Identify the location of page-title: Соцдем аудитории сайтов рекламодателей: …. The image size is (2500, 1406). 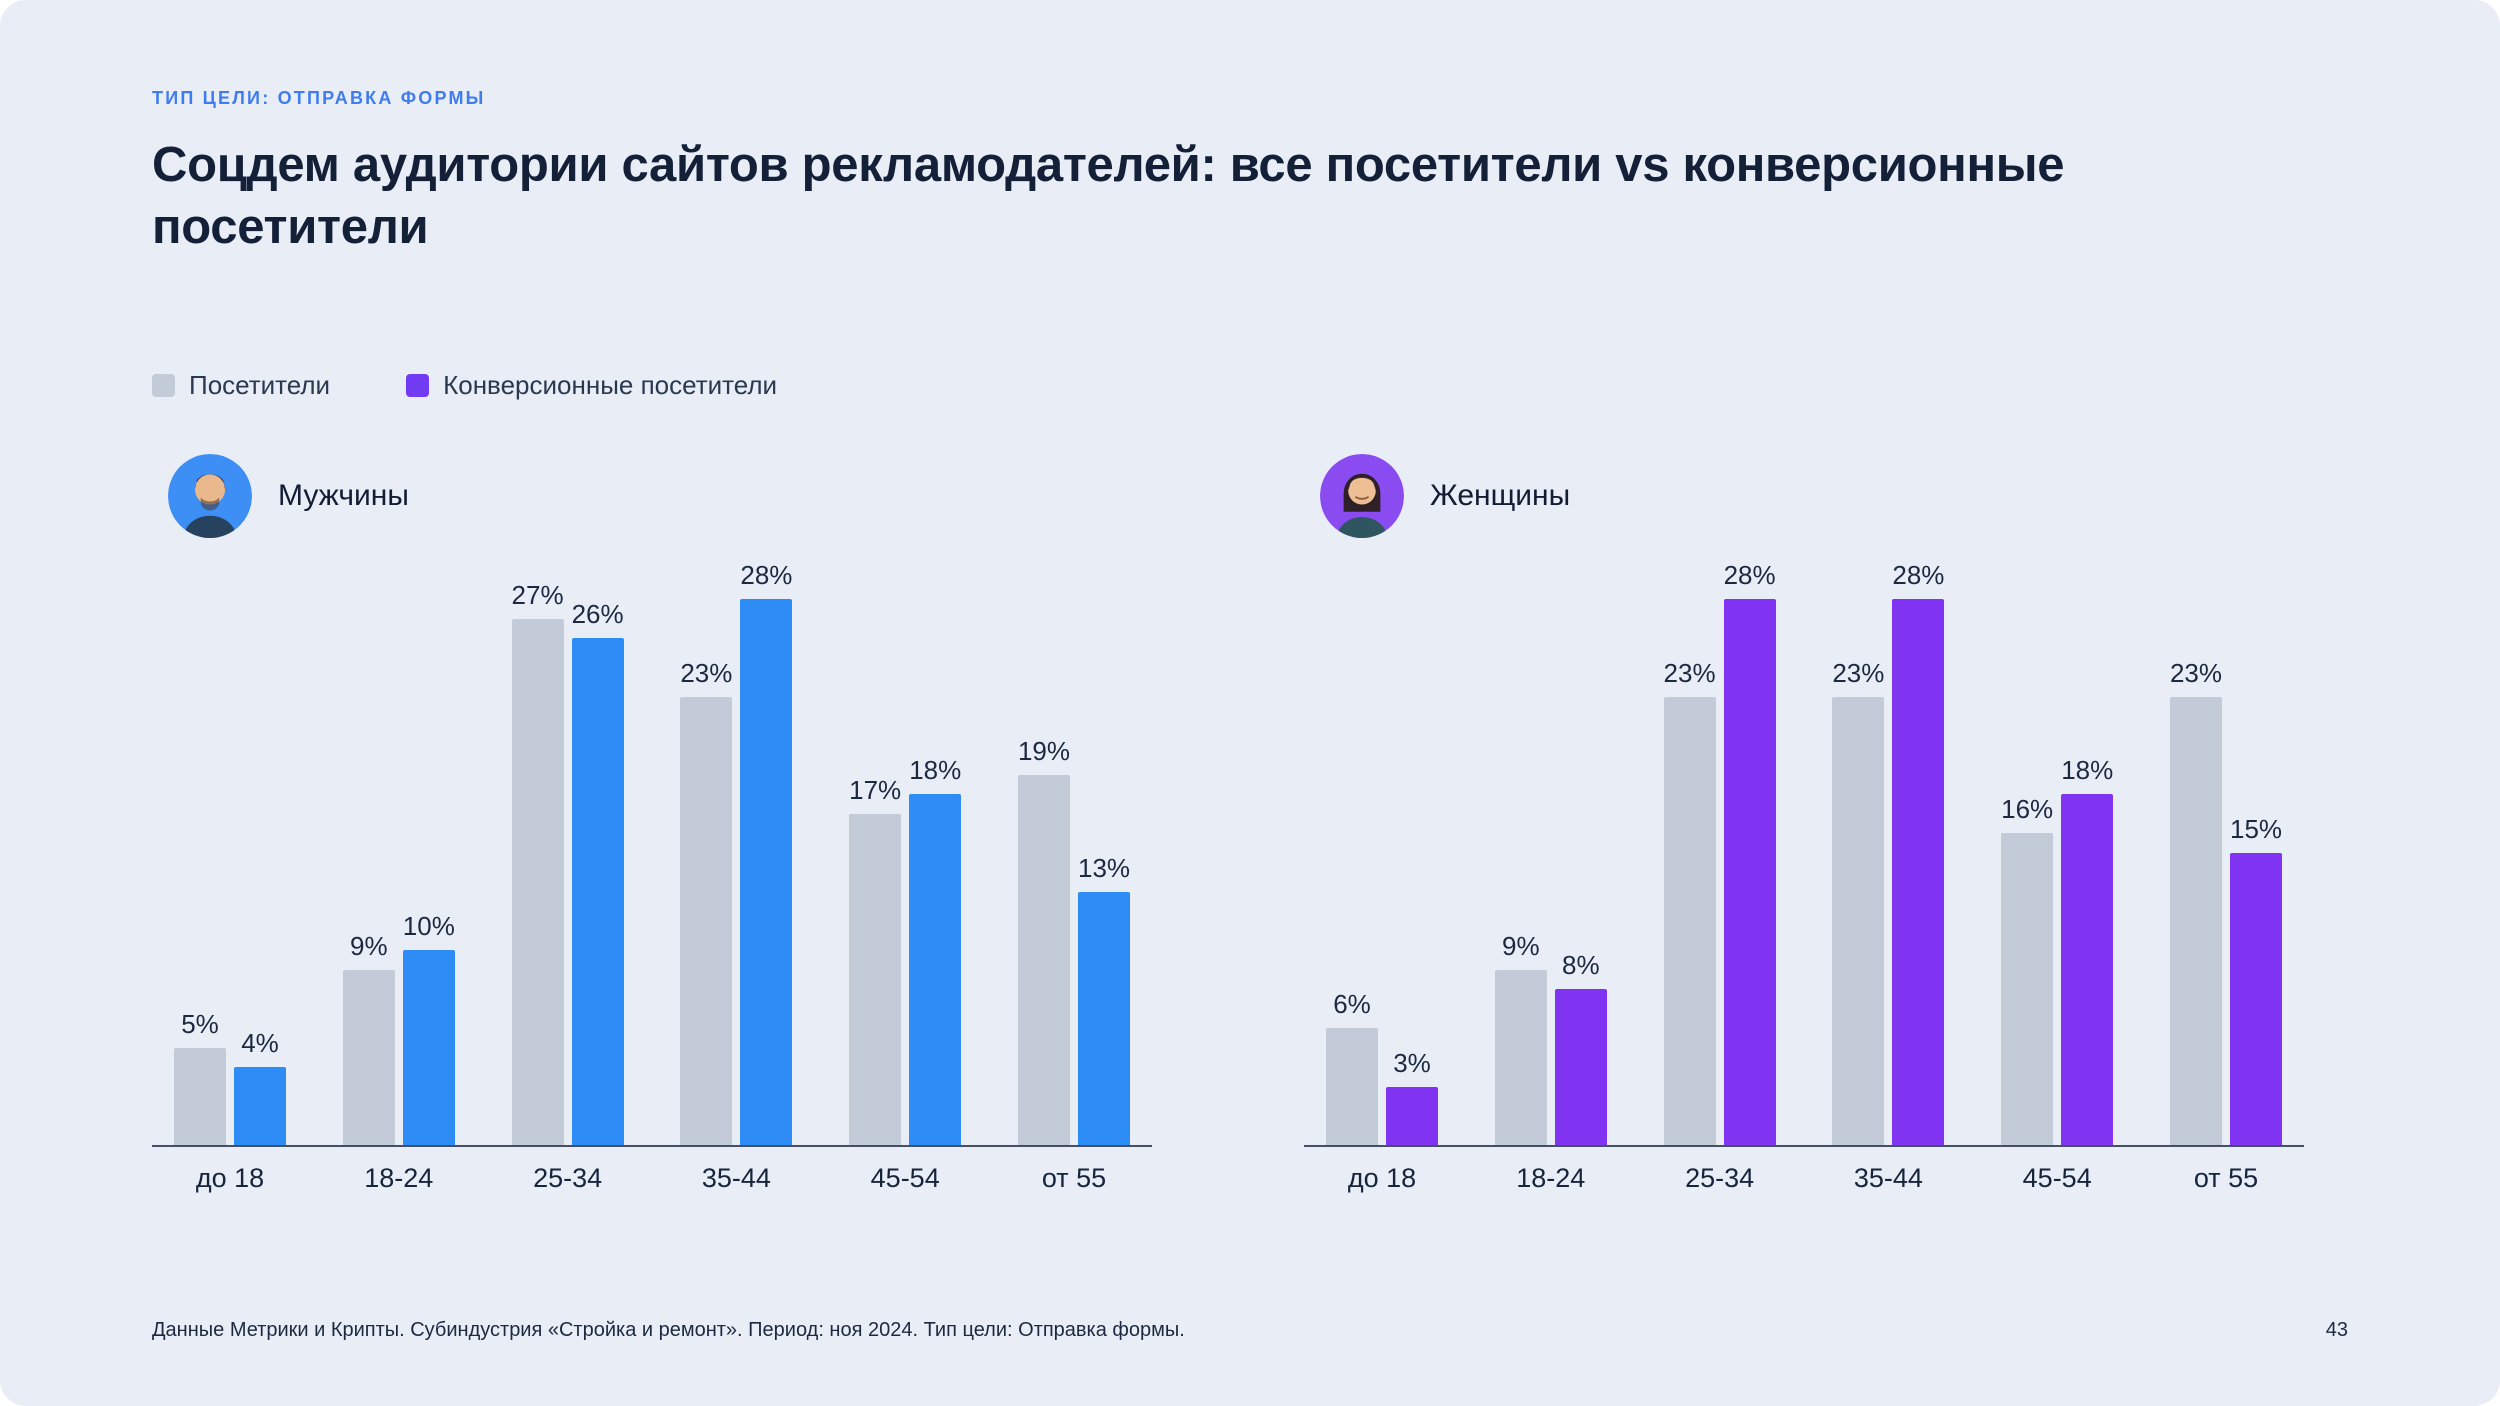
(1108, 196).